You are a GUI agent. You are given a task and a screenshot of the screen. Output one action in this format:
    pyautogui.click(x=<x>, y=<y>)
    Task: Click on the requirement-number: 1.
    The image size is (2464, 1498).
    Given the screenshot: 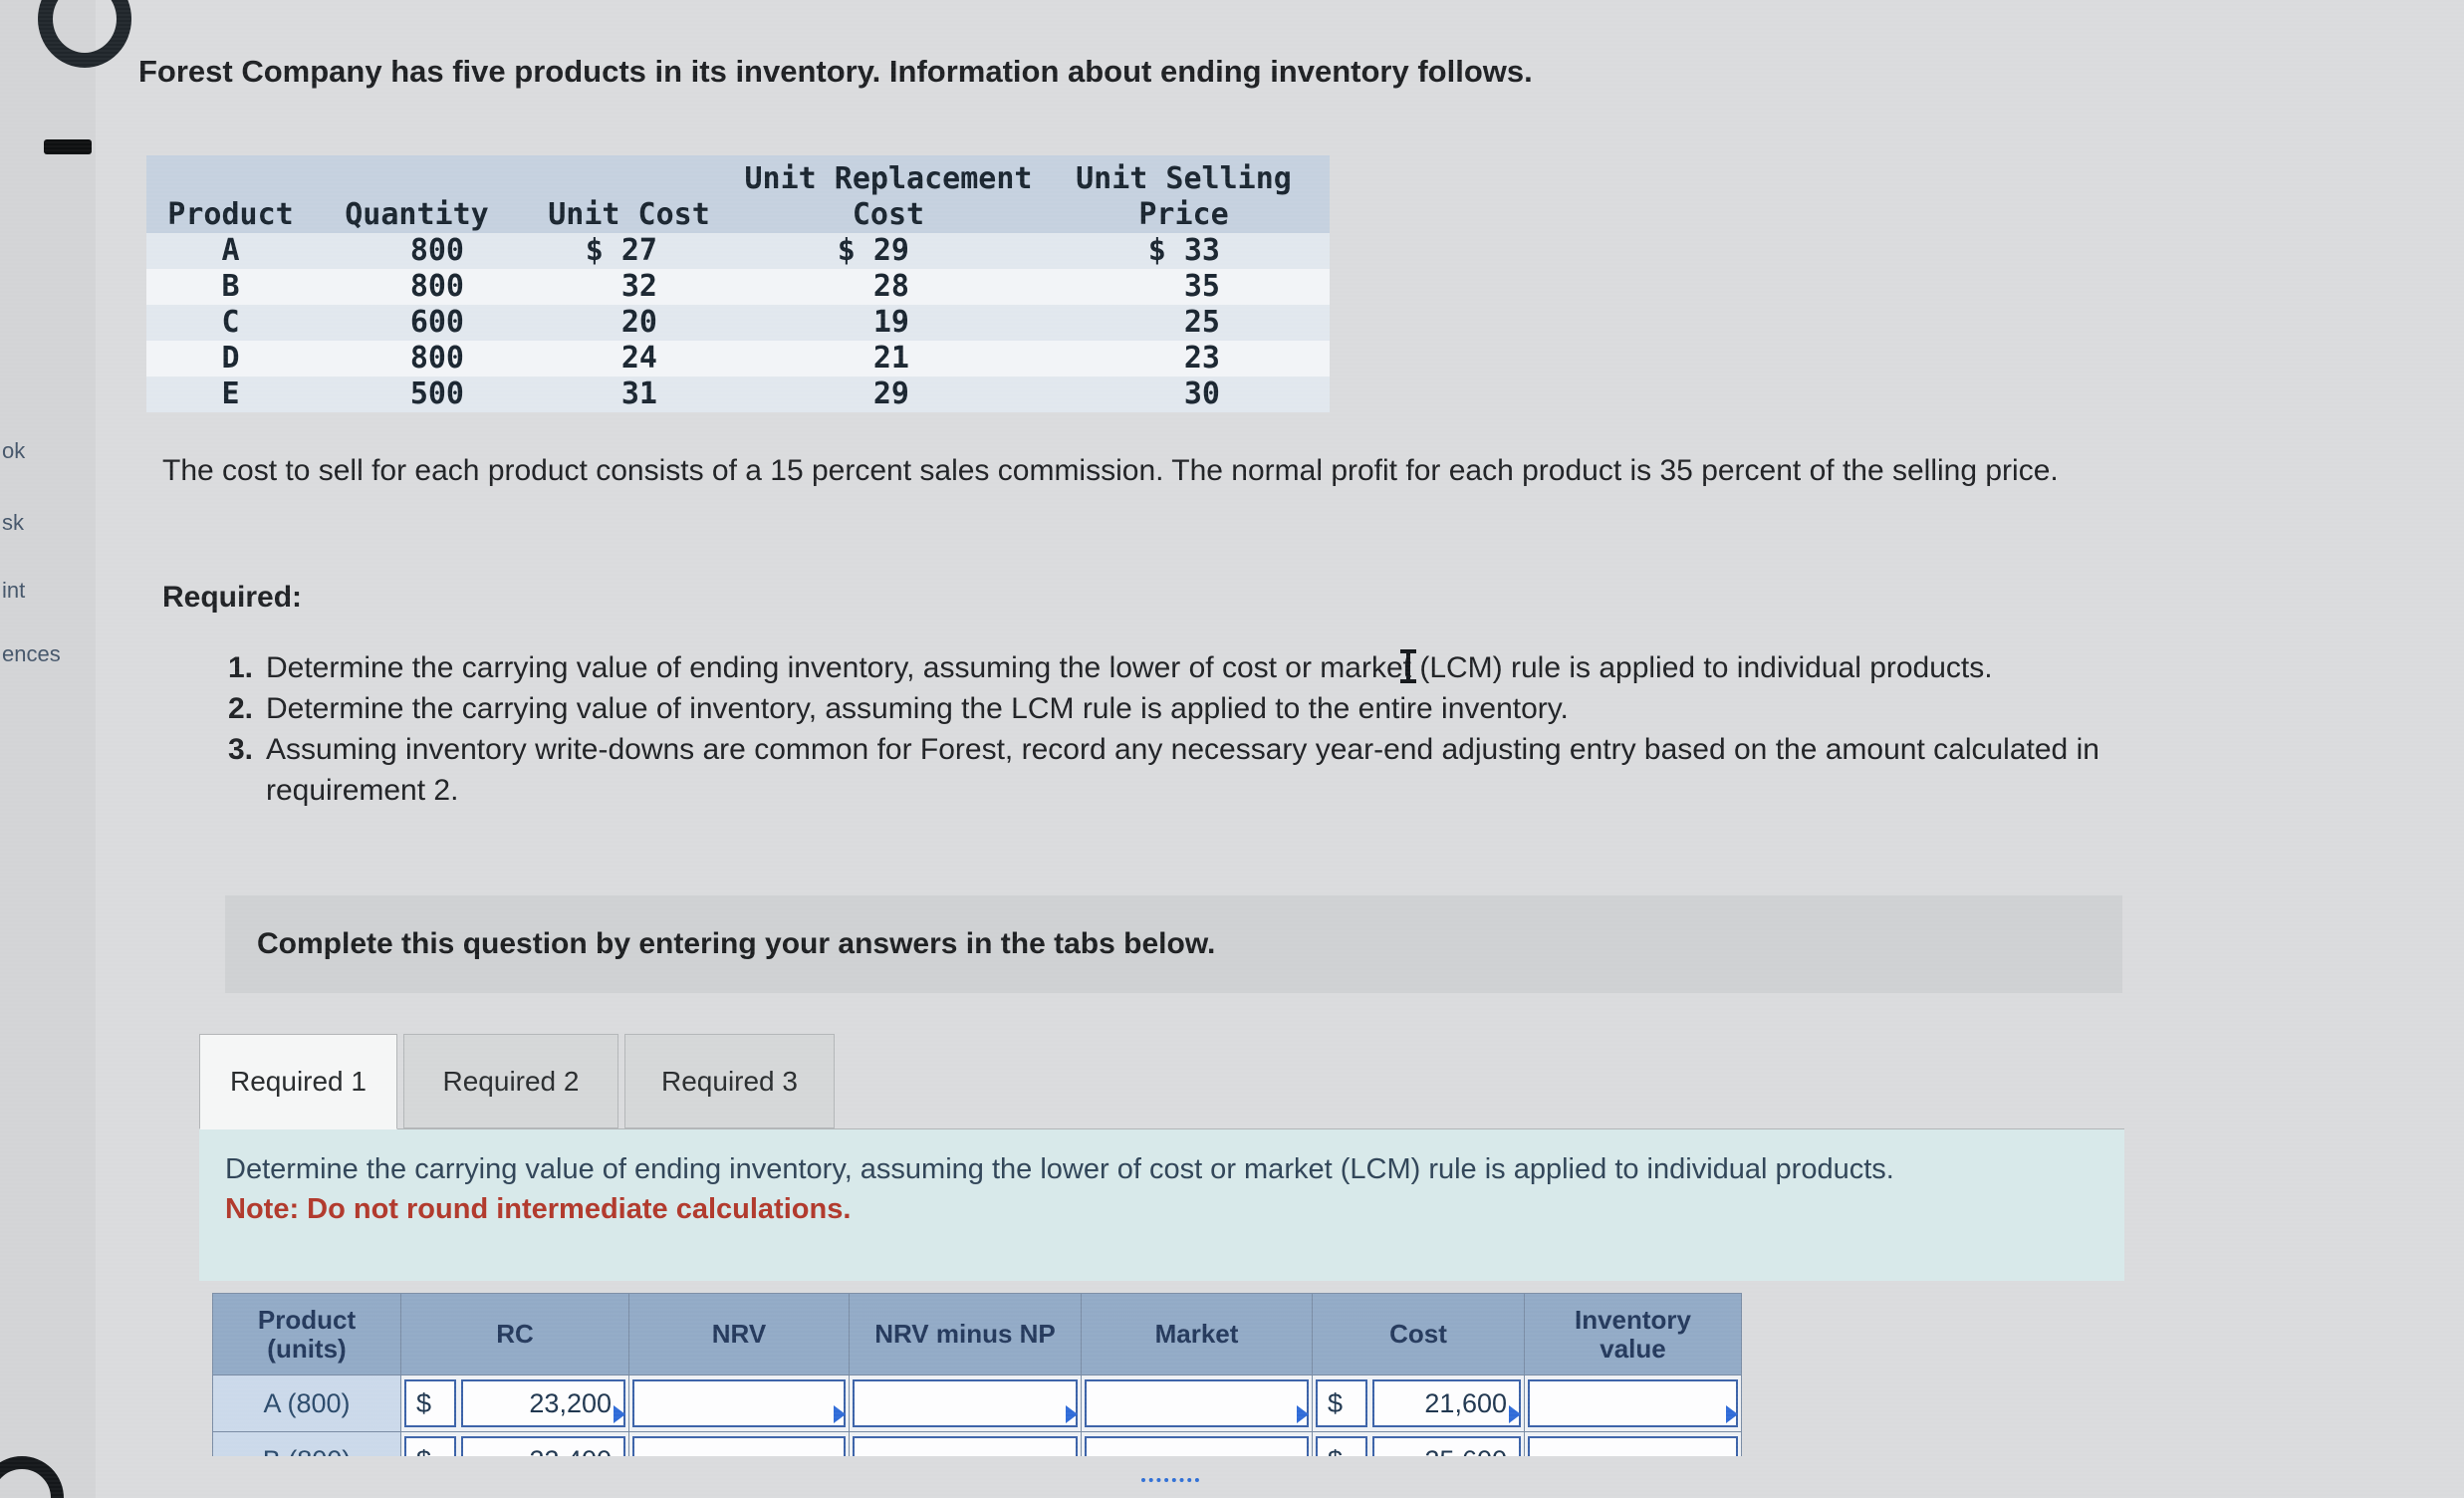 What is the action you would take?
    pyautogui.click(x=241, y=667)
    